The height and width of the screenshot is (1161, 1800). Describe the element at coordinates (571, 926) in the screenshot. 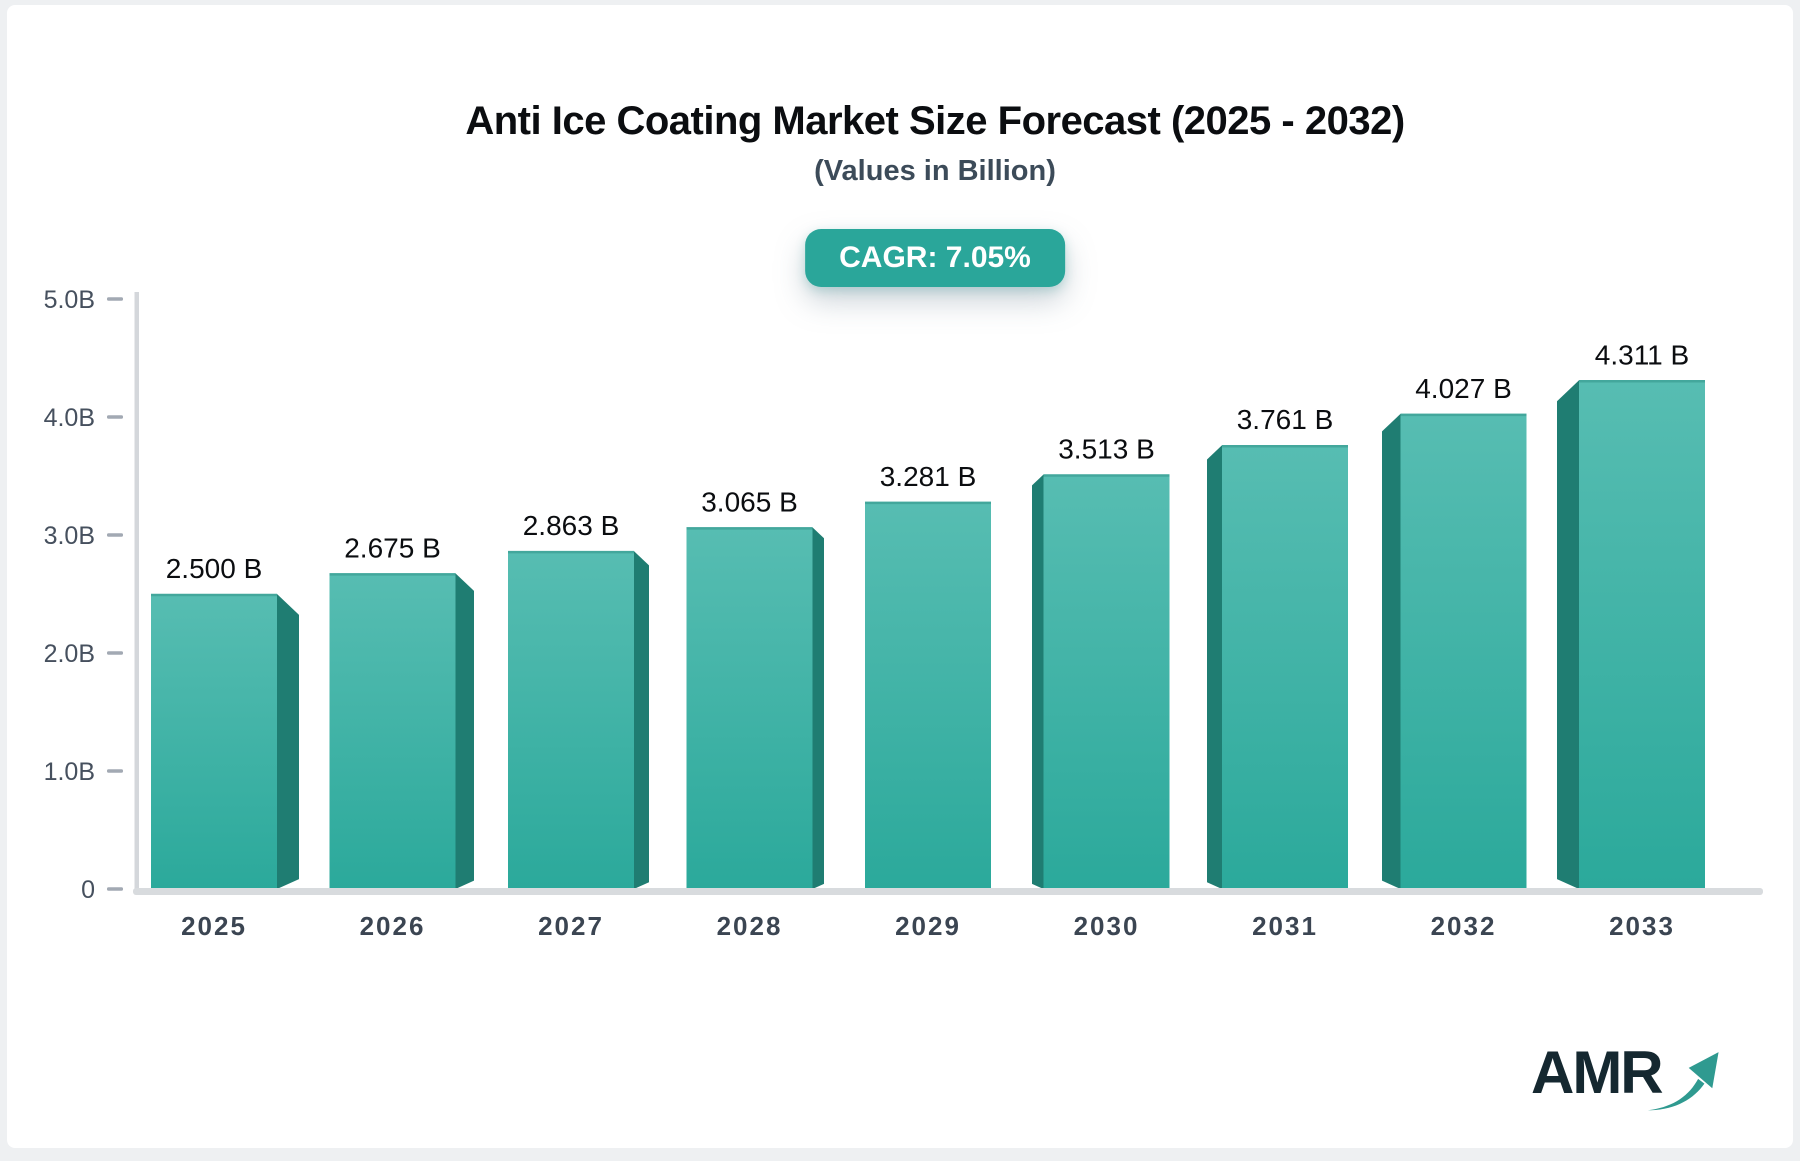

I see `x-tick-label-2027: 2027` at that location.